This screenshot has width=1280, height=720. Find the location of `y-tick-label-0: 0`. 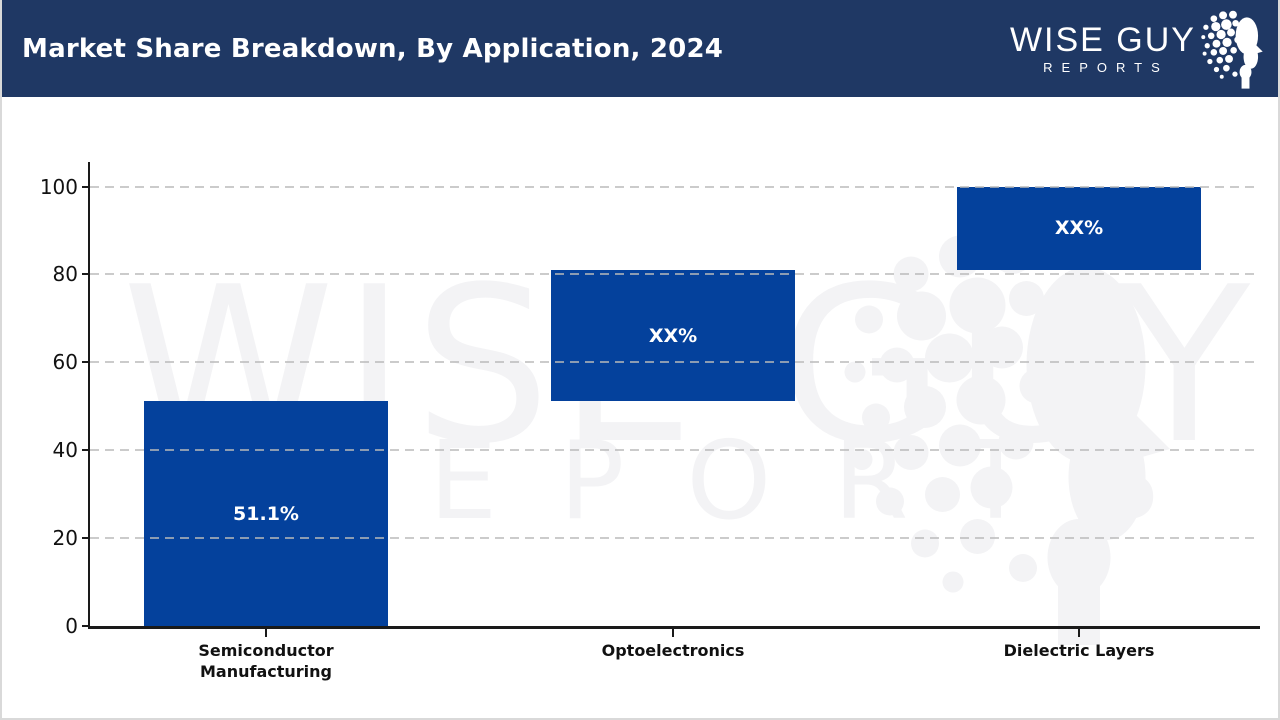

y-tick-label-0: 0 is located at coordinates (71, 626).